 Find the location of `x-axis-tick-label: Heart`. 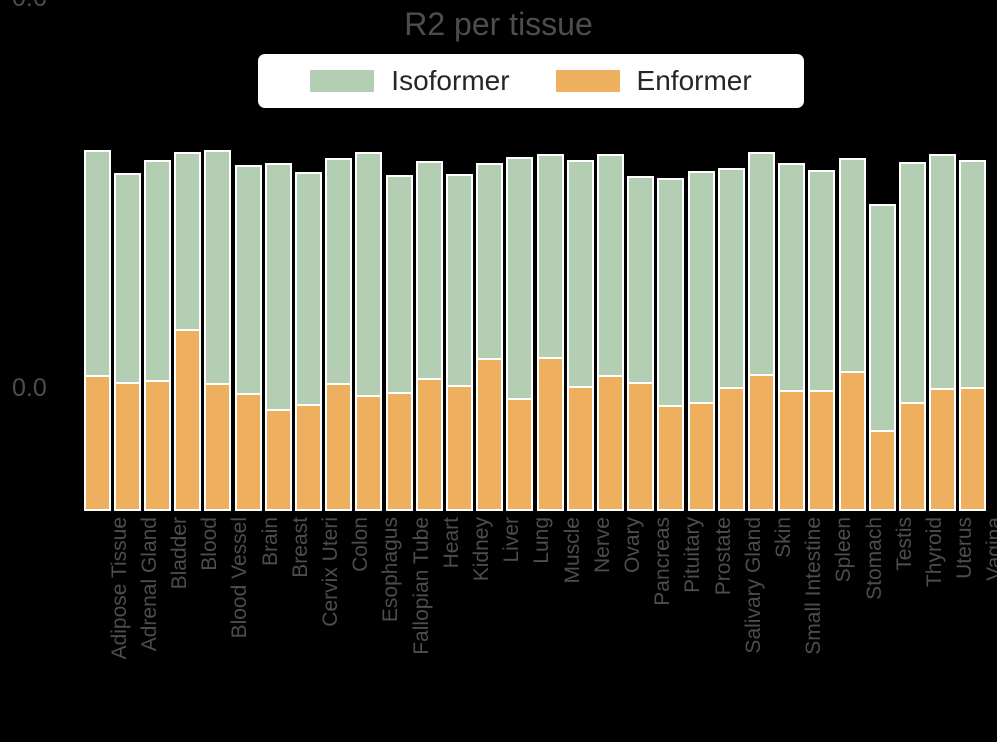

x-axis-tick-label: Heart is located at coordinates (451, 543).